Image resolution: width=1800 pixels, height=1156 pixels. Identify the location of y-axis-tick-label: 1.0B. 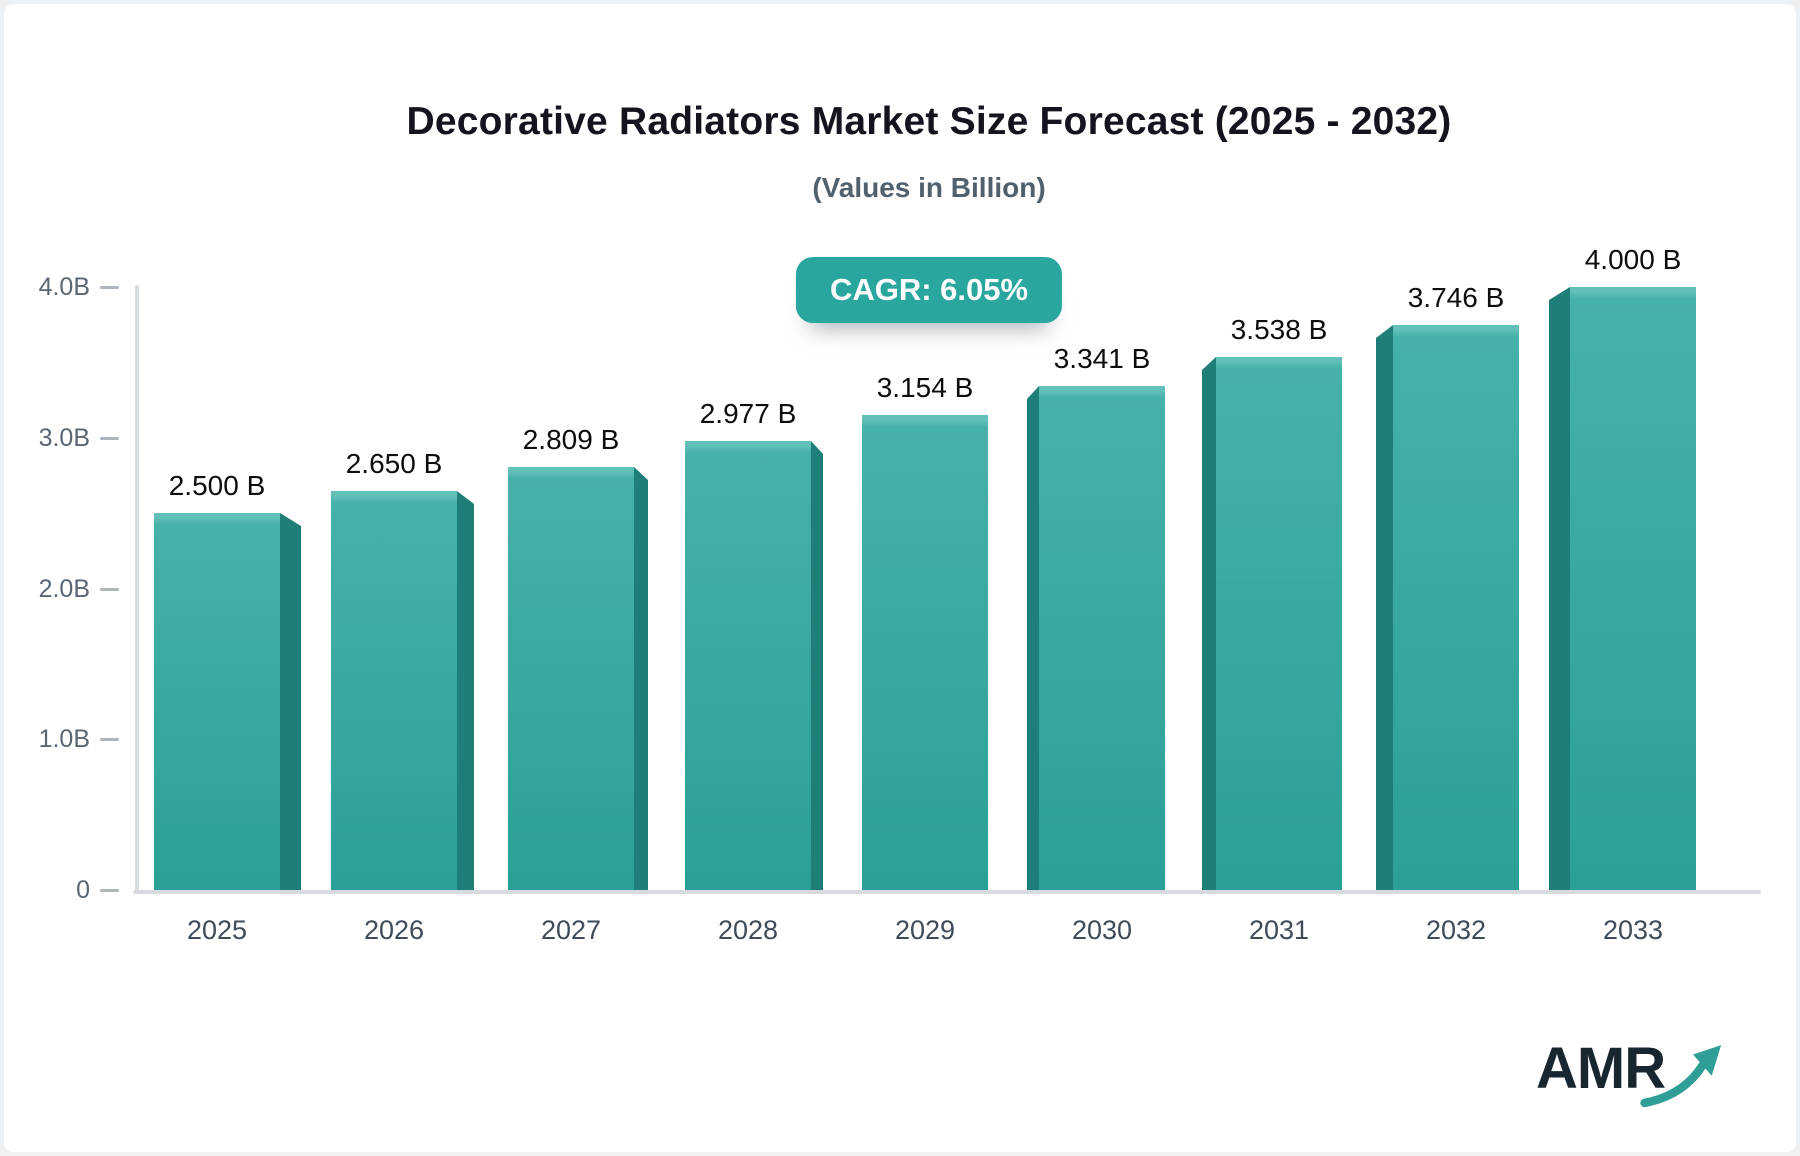
(64, 739).